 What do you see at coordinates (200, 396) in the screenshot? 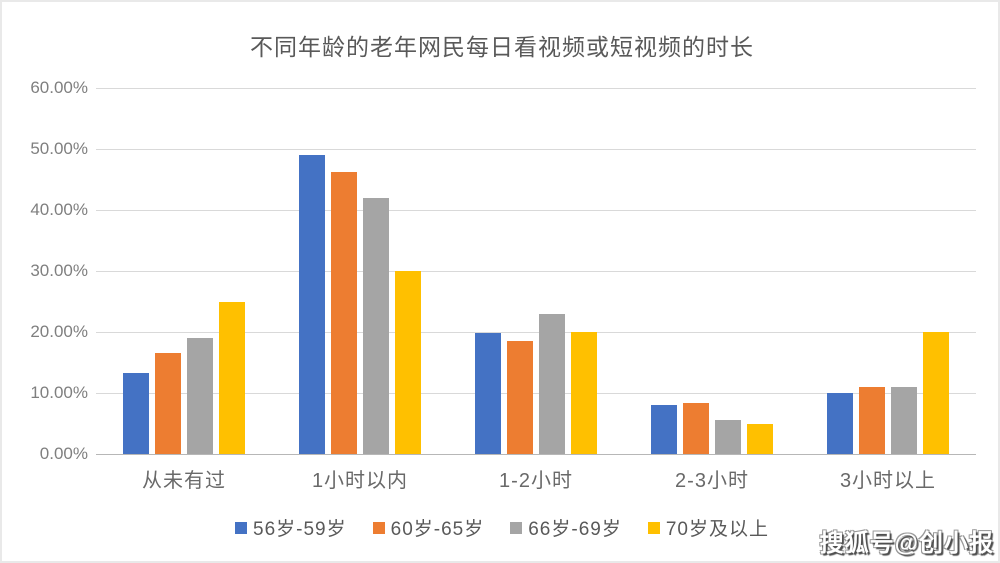
I see `bar-66岁-69岁-从未有过` at bounding box center [200, 396].